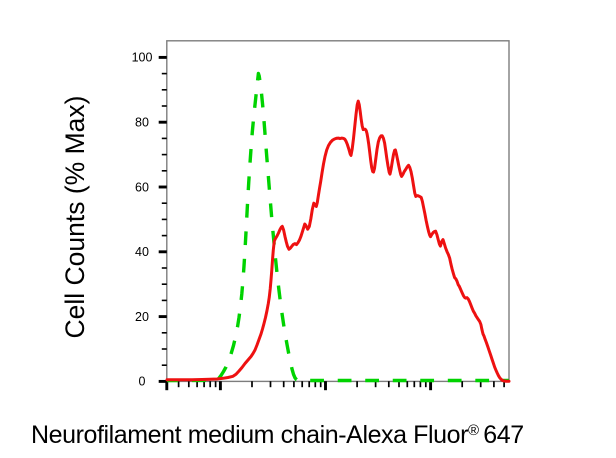 This screenshot has height=458, width=616. I want to click on svg-text: Cell Counts (% Max), so click(75, 217).